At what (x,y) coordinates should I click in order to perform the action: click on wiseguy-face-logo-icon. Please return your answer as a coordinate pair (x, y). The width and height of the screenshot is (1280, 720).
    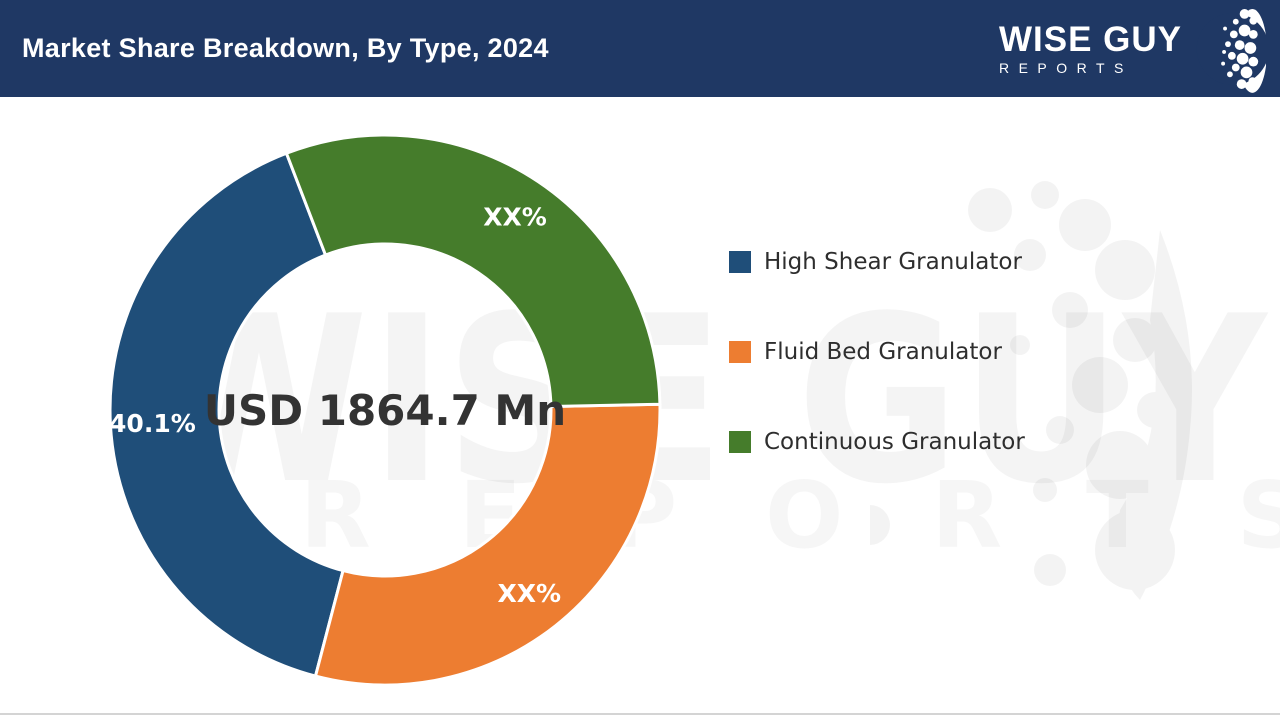
    Looking at the image, I should click on (1231, 50).